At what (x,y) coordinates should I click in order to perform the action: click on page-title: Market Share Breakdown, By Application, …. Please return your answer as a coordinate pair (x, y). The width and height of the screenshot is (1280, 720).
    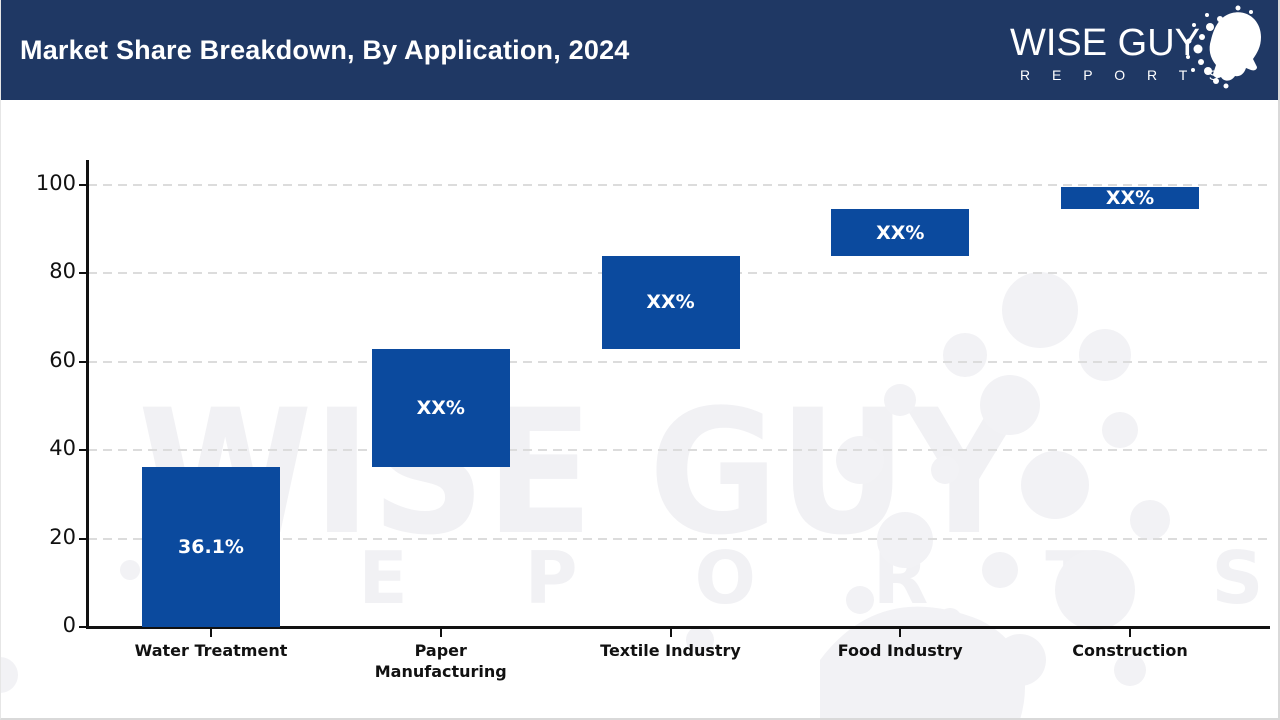
    Looking at the image, I should click on (325, 49).